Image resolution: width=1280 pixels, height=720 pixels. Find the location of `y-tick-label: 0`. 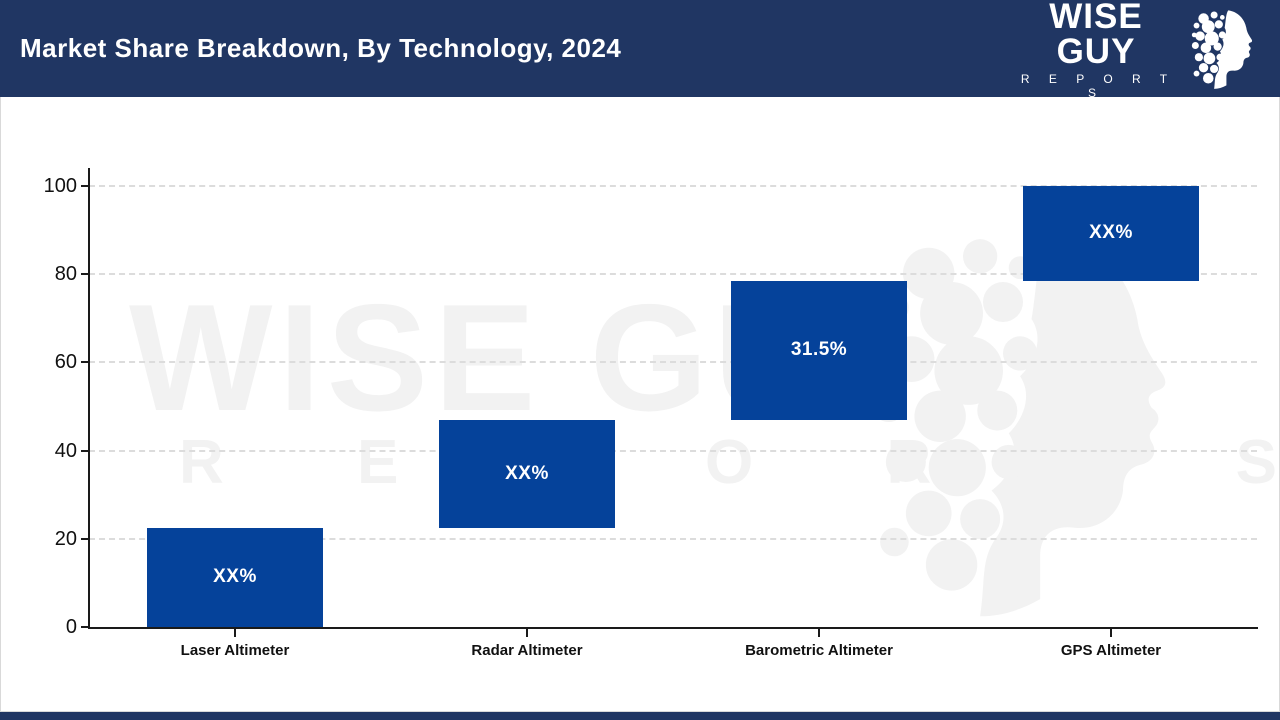

y-tick-label: 0 is located at coordinates (71, 627).